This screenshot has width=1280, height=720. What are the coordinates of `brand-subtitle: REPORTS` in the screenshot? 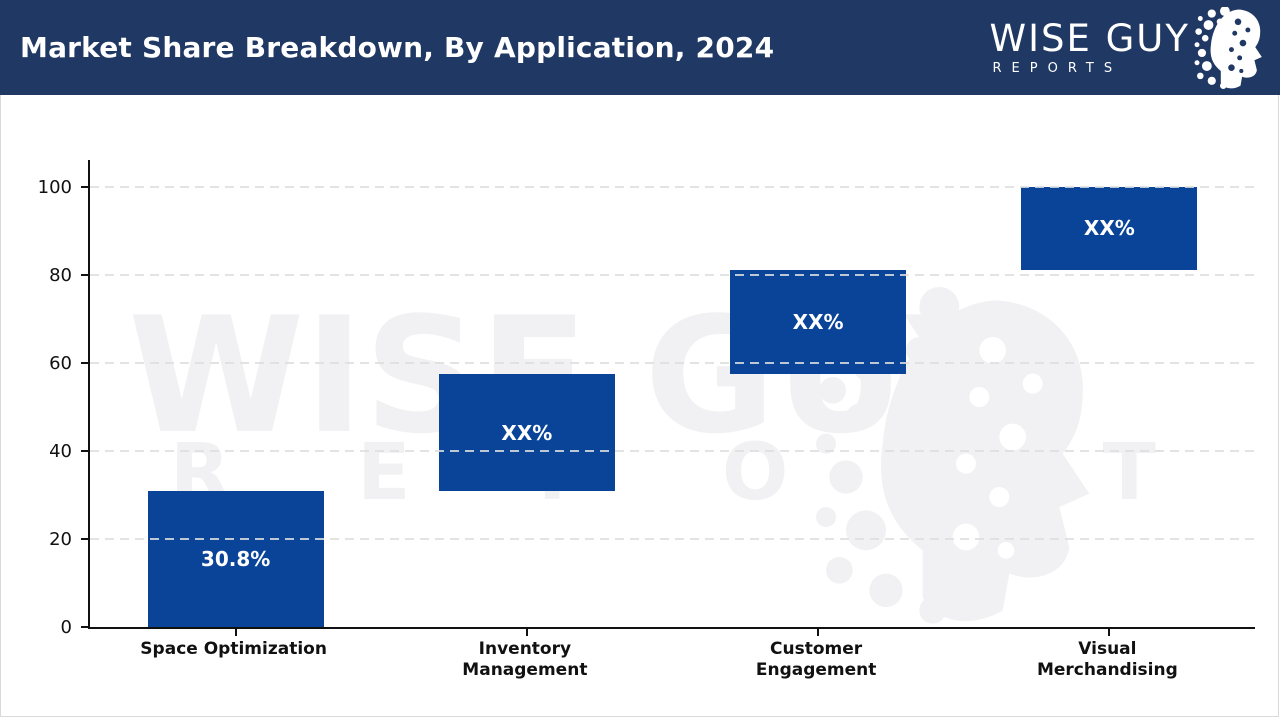 It's located at (1057, 68).